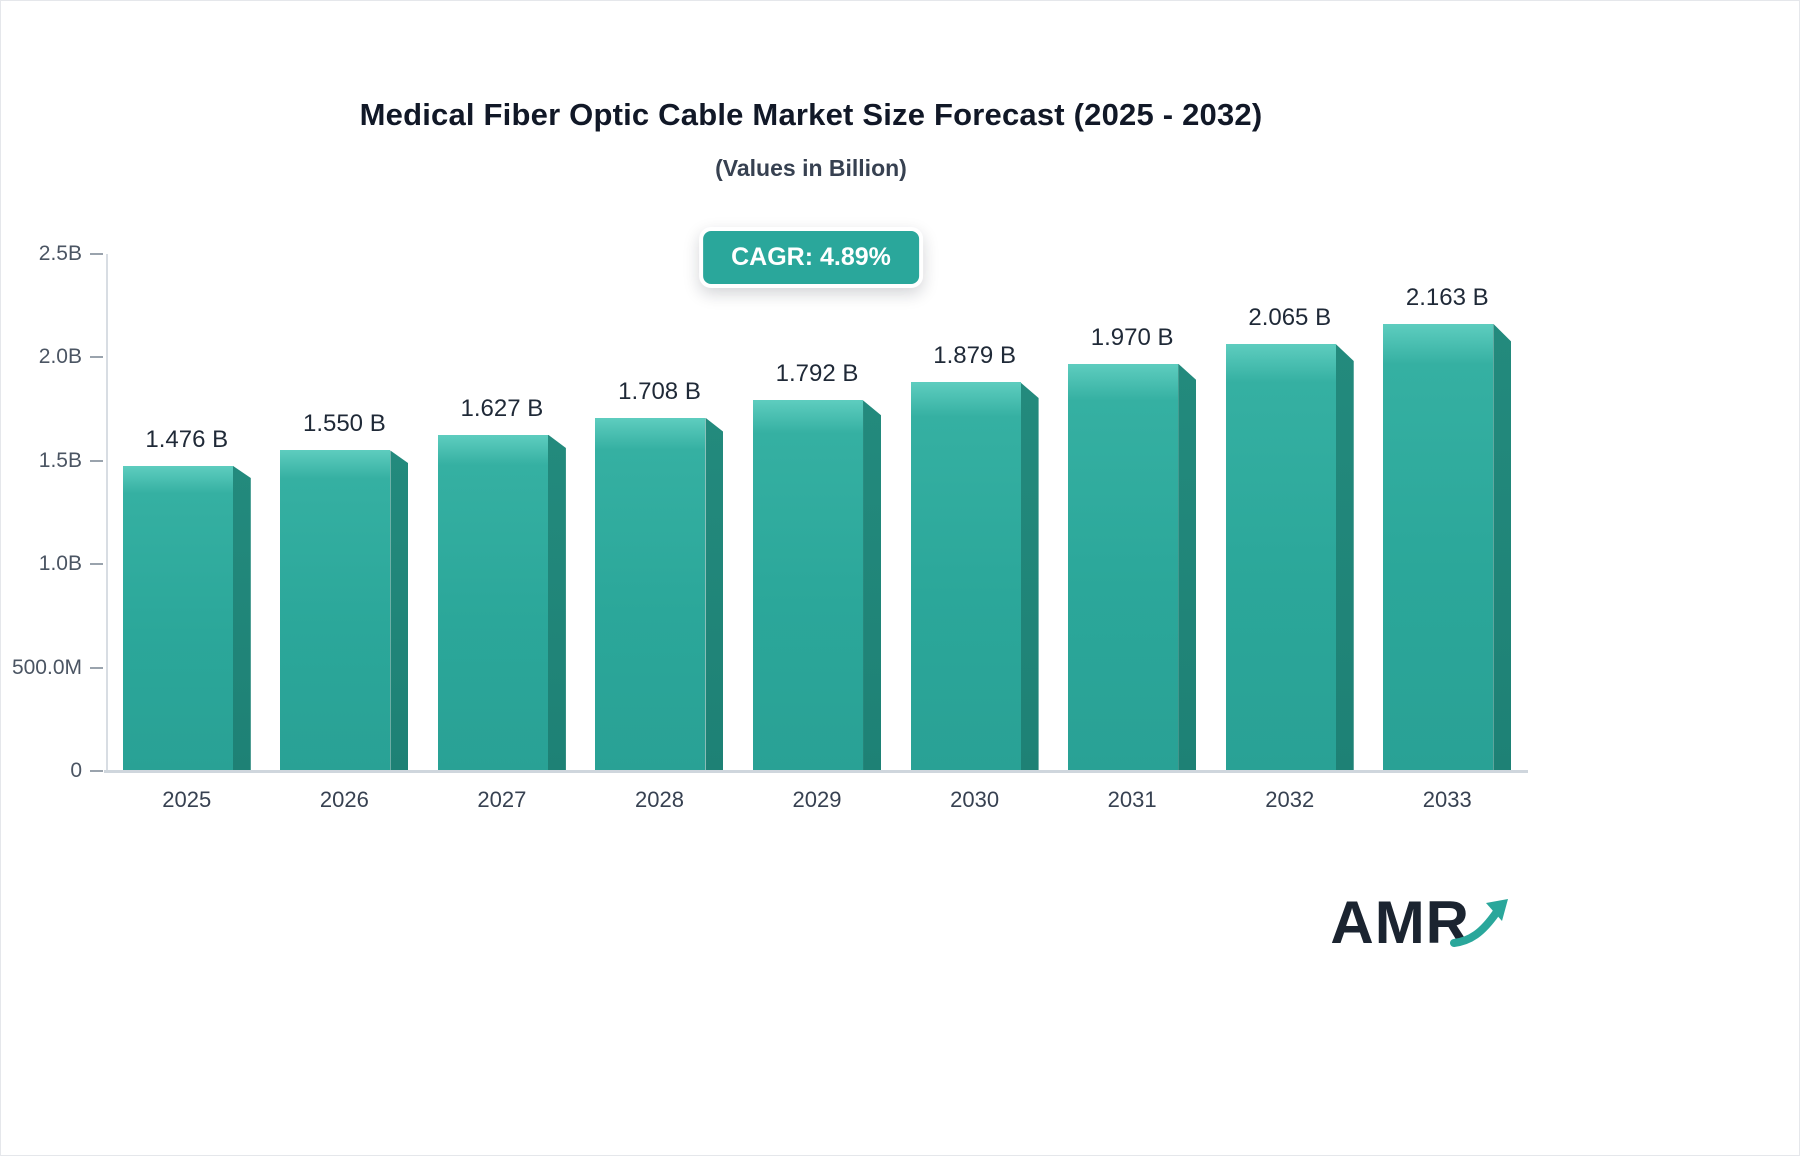 The image size is (1800, 1156). I want to click on bar-column: 1.879 B, so click(975, 512).